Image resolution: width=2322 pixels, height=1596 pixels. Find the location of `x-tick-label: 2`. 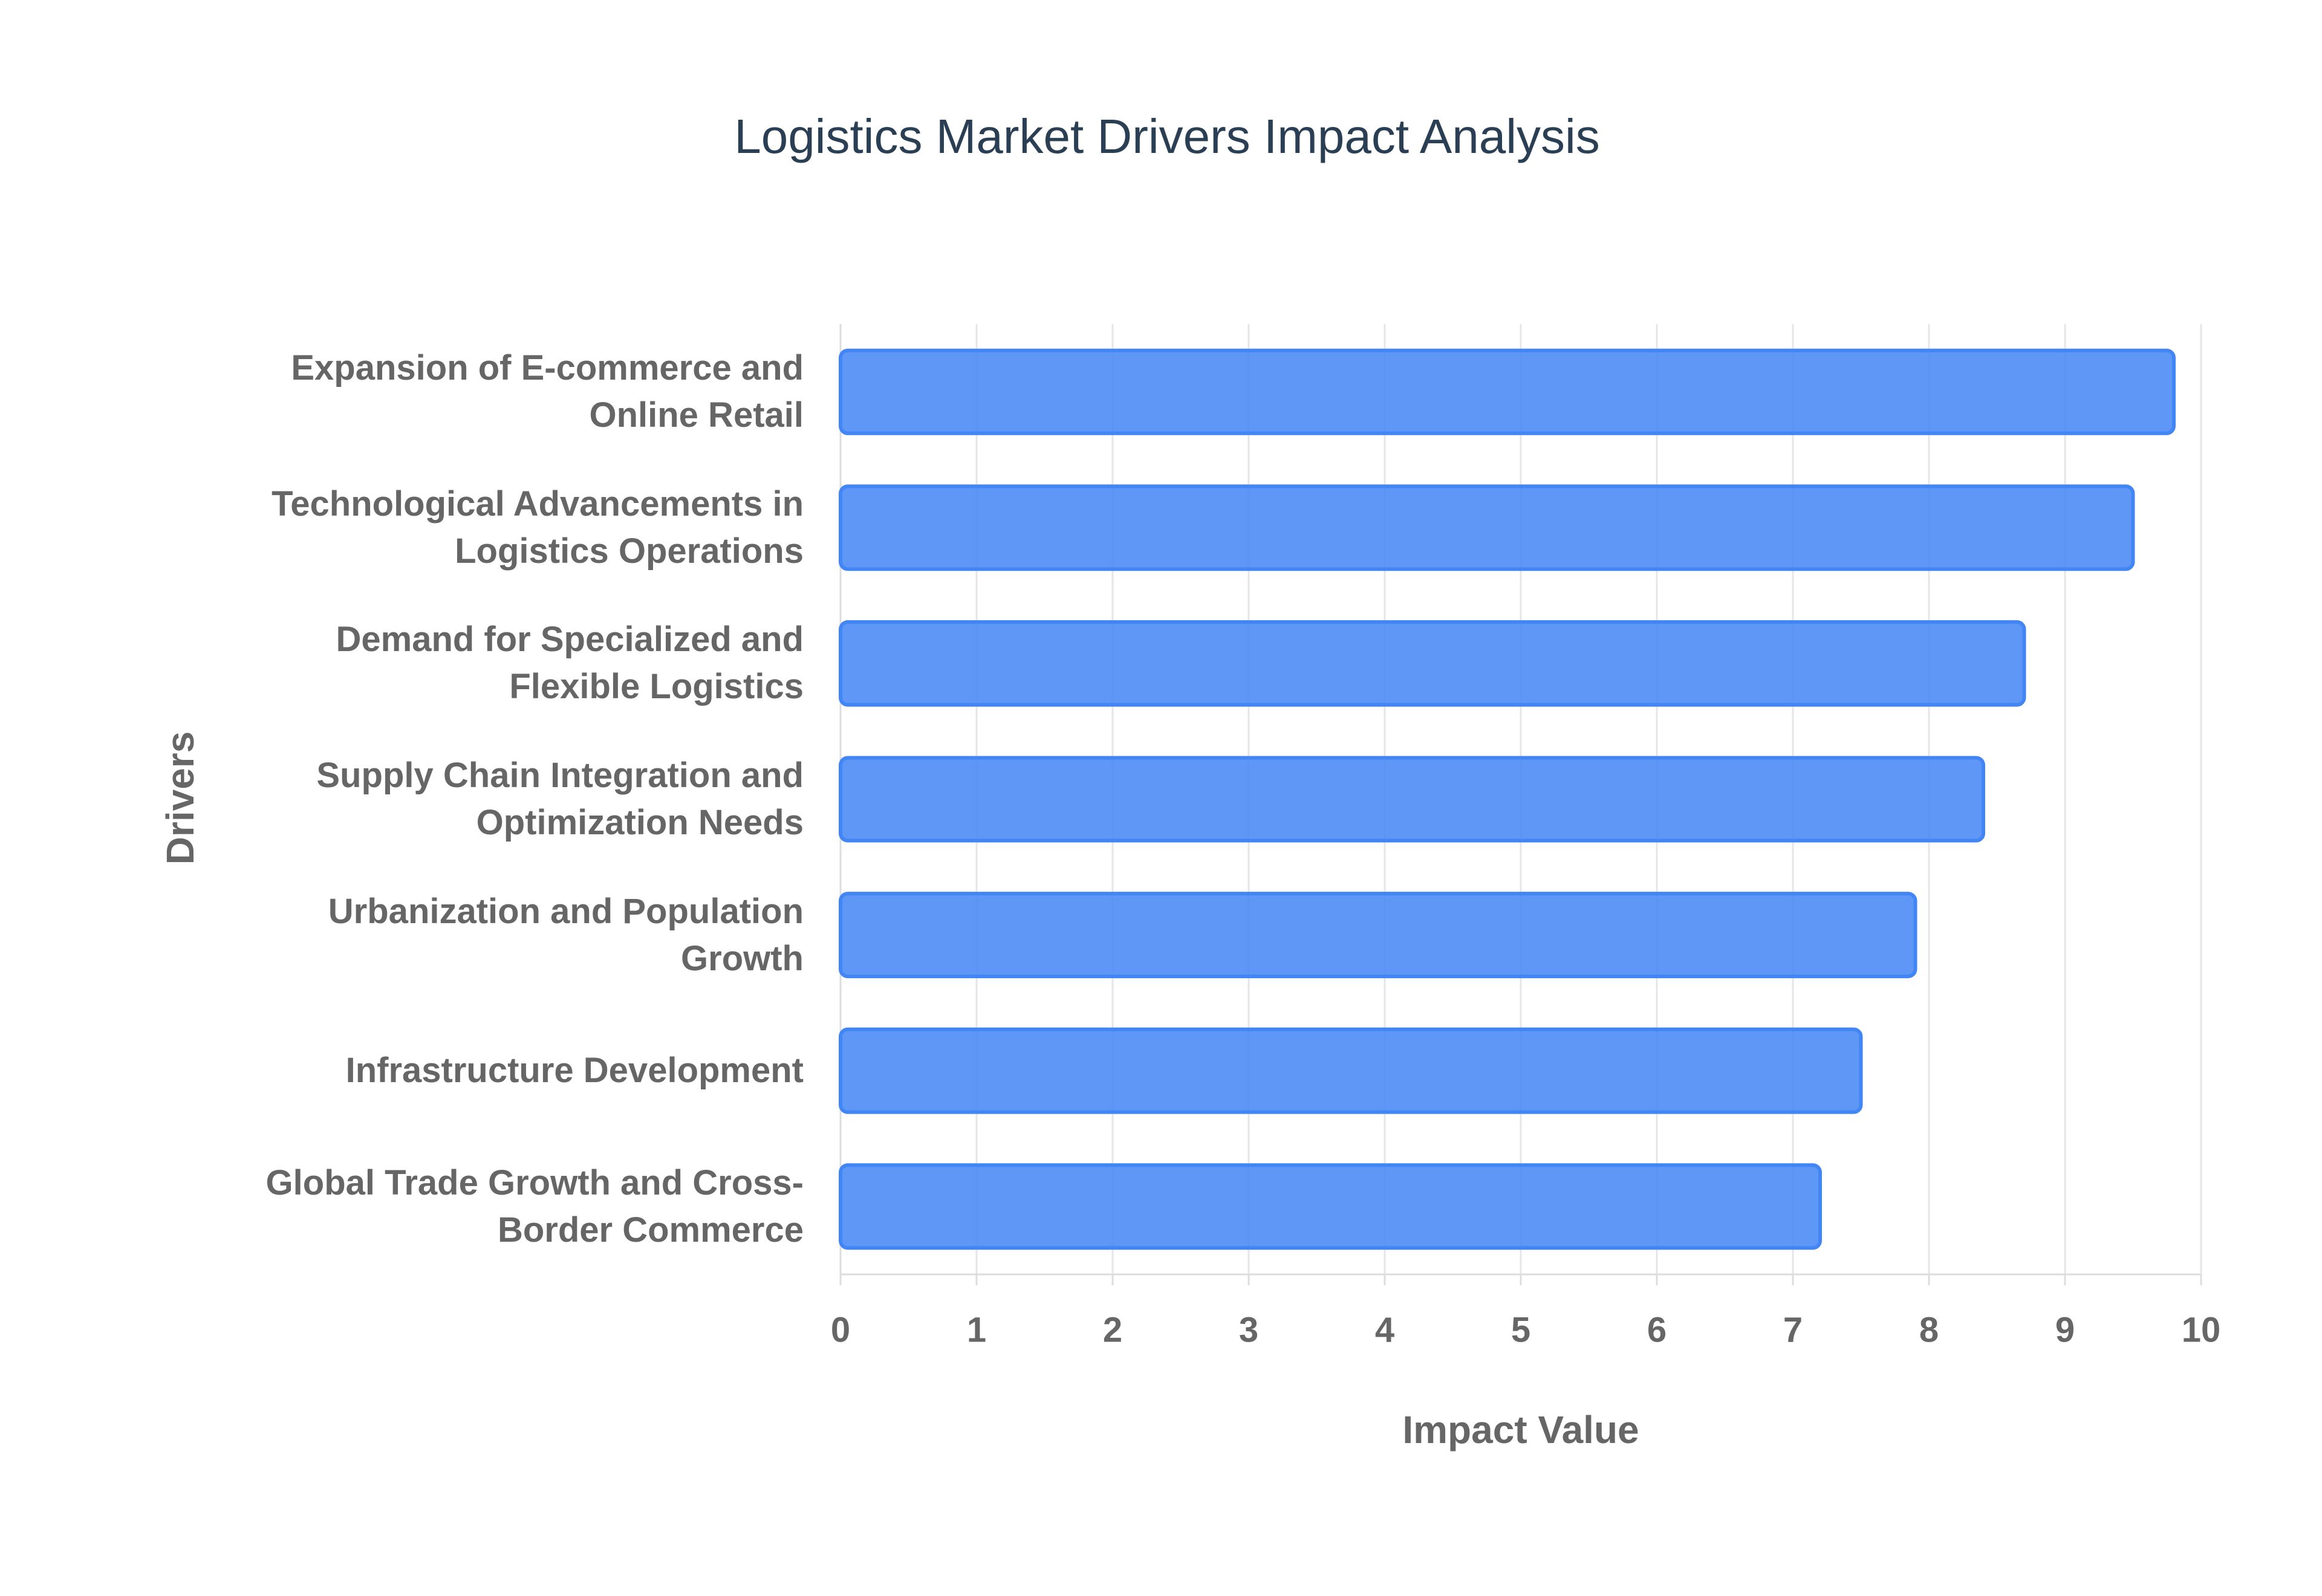

x-tick-label: 2 is located at coordinates (1112, 1329).